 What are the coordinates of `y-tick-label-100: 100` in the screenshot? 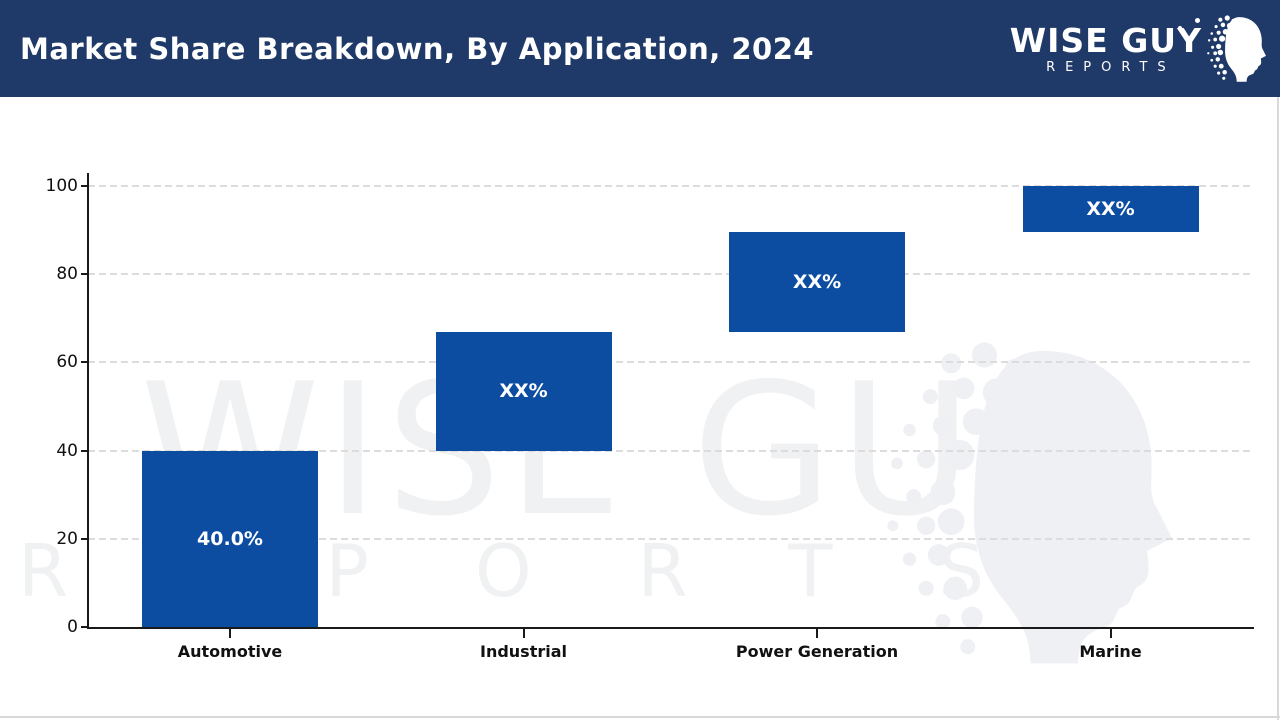 It's located at (61, 186).